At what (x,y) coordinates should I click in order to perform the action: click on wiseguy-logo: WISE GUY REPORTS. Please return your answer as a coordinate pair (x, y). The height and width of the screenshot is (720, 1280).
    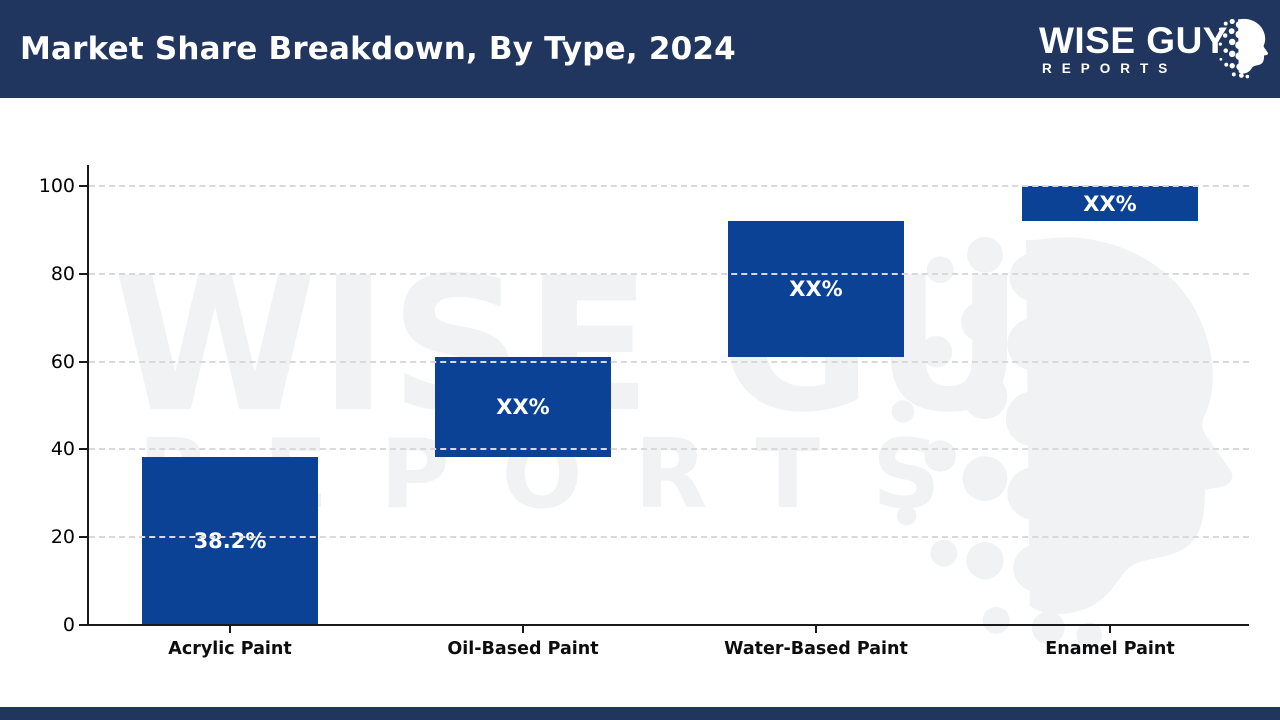
    Looking at the image, I should click on (1154, 49).